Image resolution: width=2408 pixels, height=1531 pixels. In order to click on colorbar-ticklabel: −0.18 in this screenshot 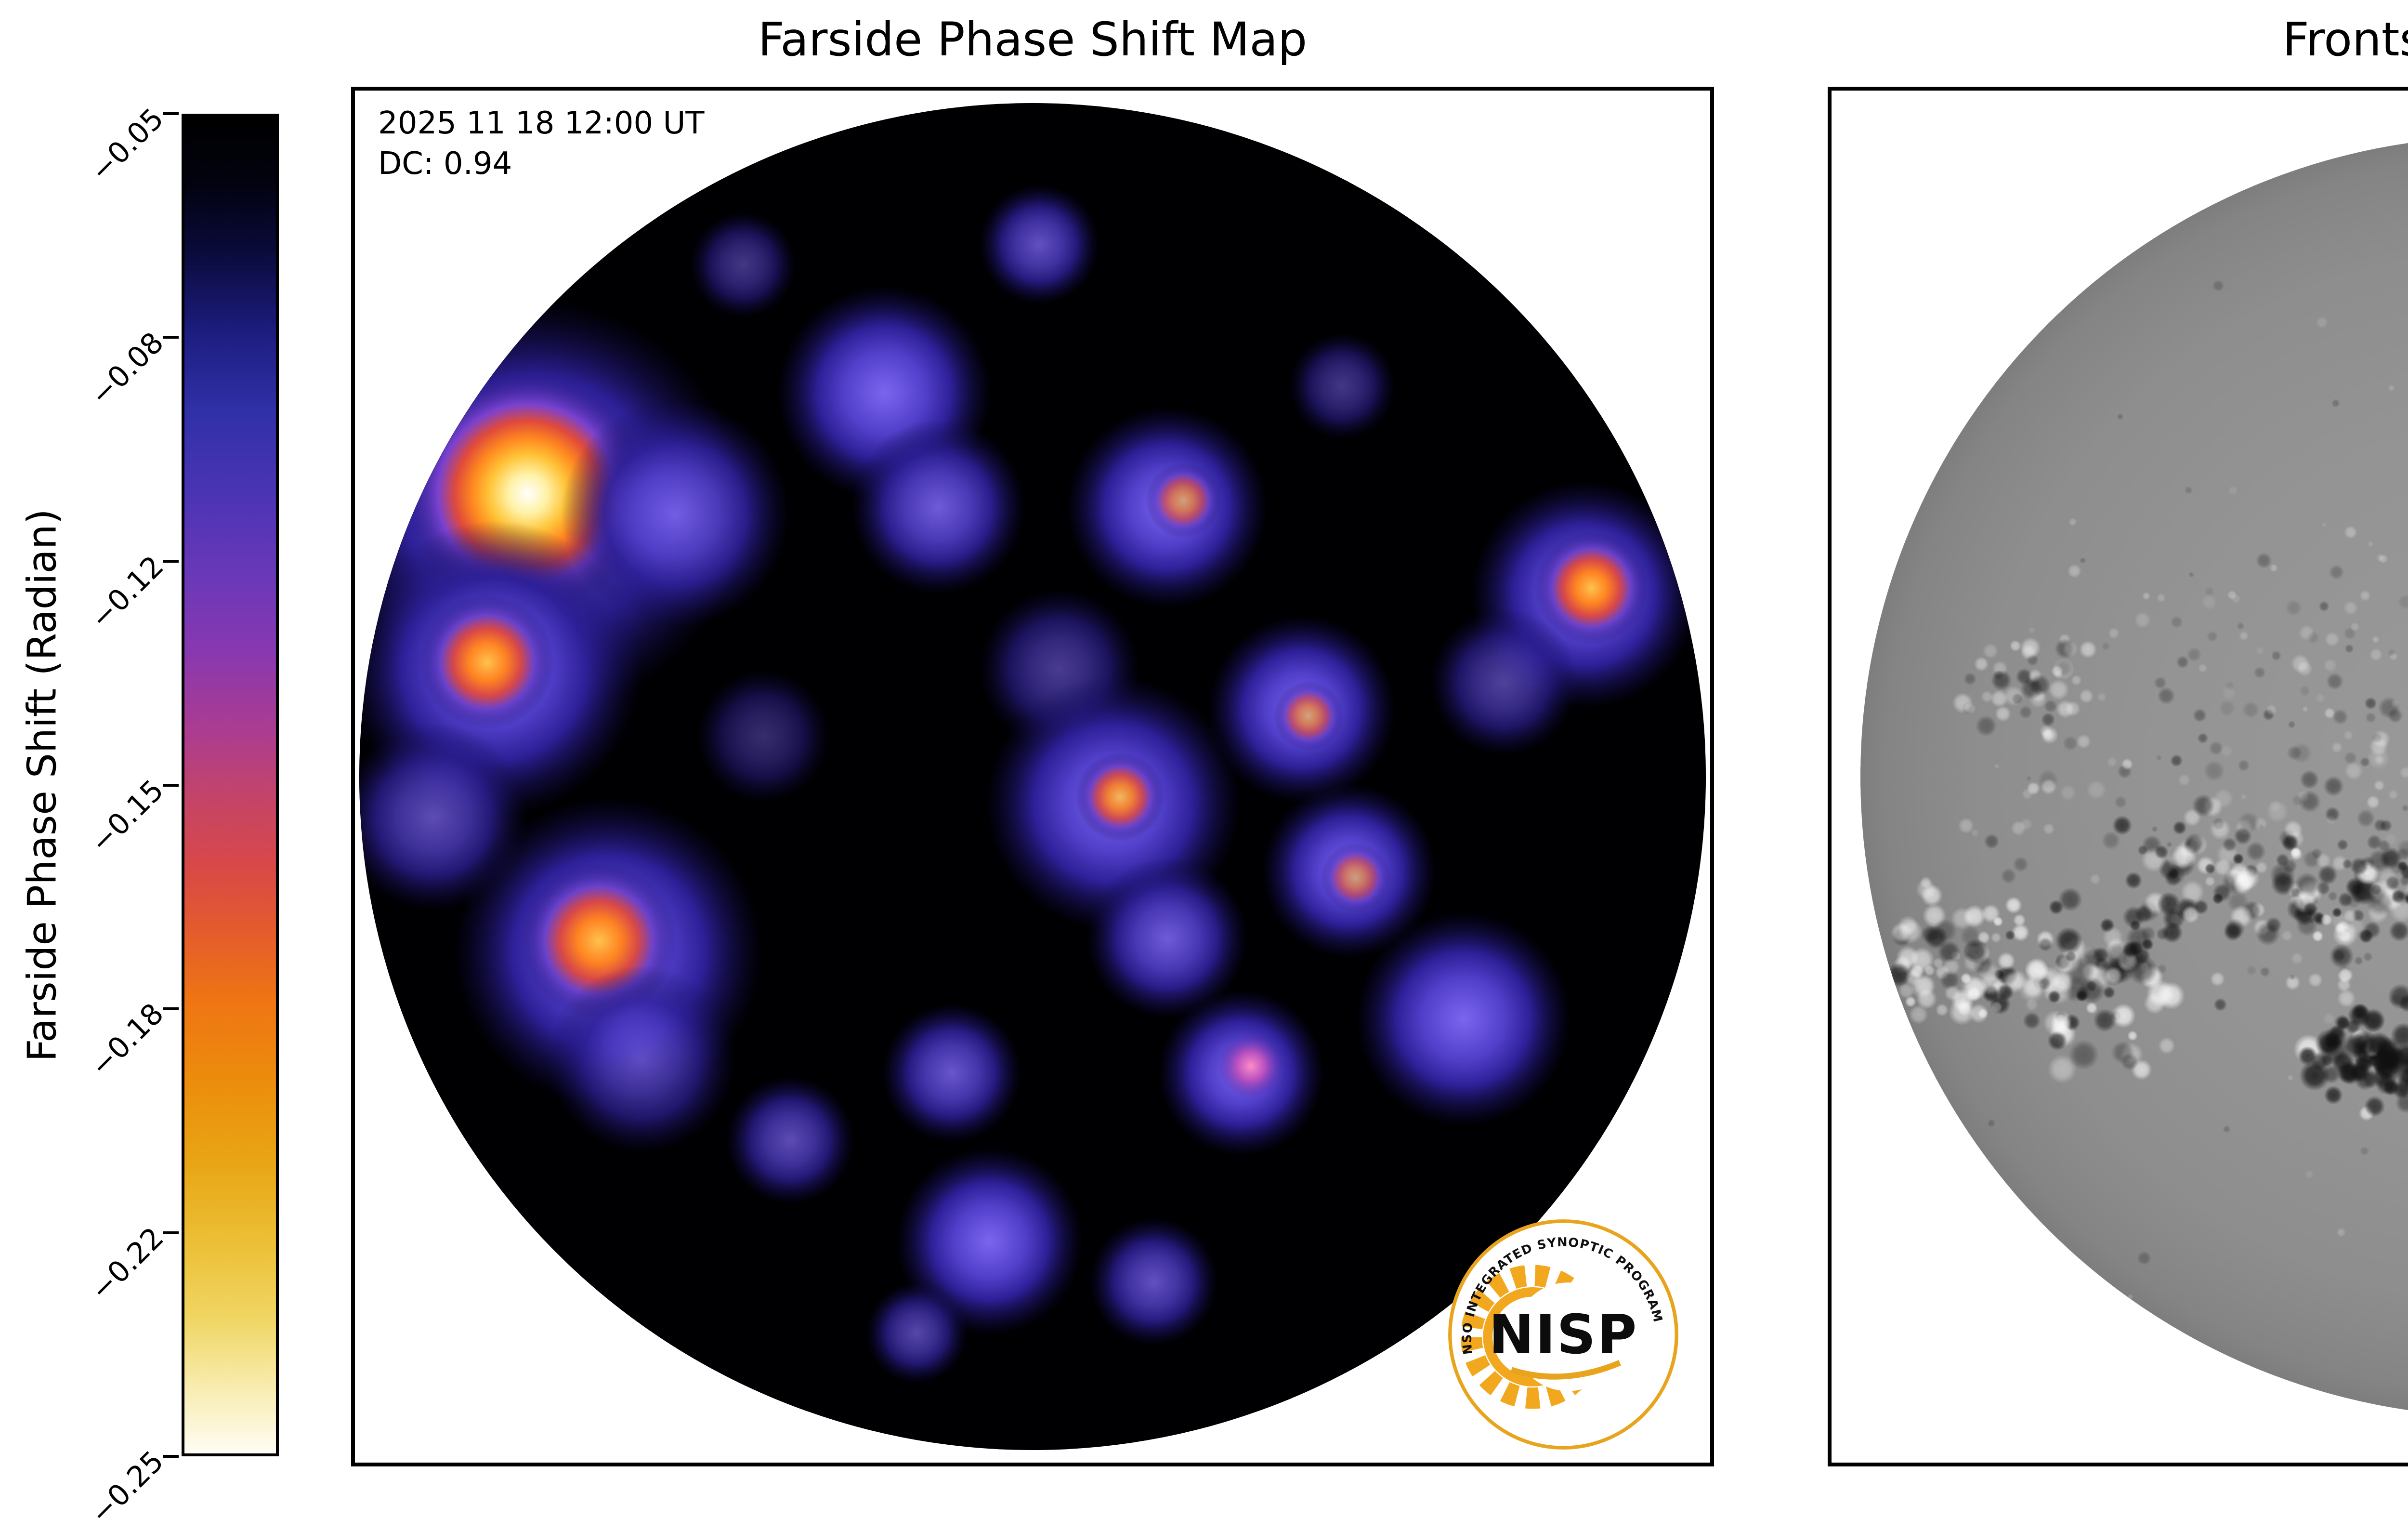, I will do `click(127, 1040)`.